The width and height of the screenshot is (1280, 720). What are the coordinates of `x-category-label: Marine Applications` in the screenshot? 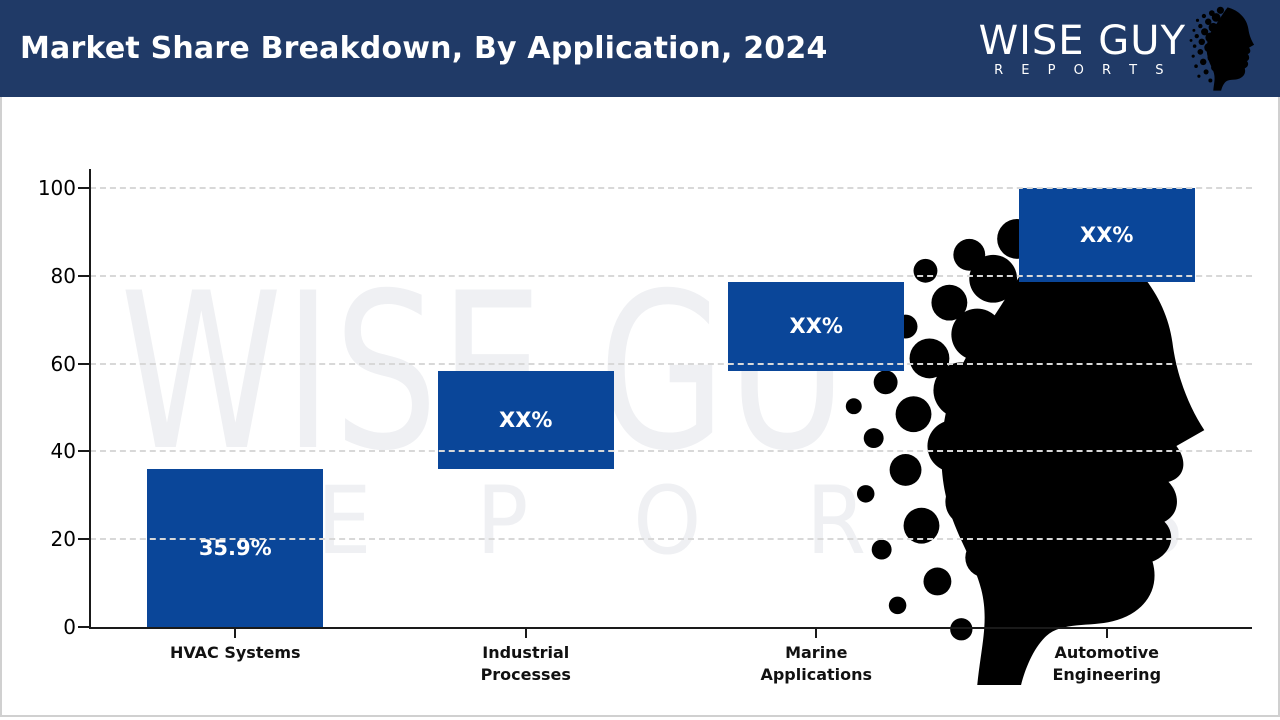 It's located at (816, 663).